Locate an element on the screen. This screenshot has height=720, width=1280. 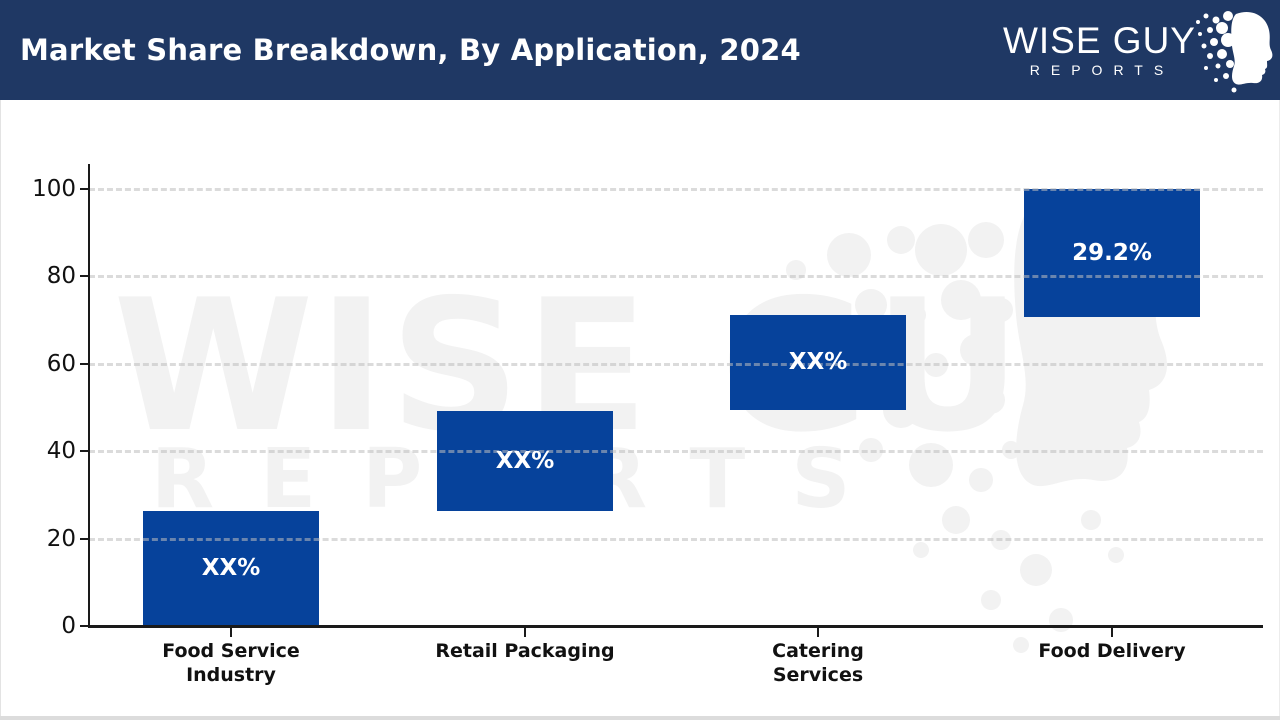
bar-value-label-1: XX% is located at coordinates (231, 568).